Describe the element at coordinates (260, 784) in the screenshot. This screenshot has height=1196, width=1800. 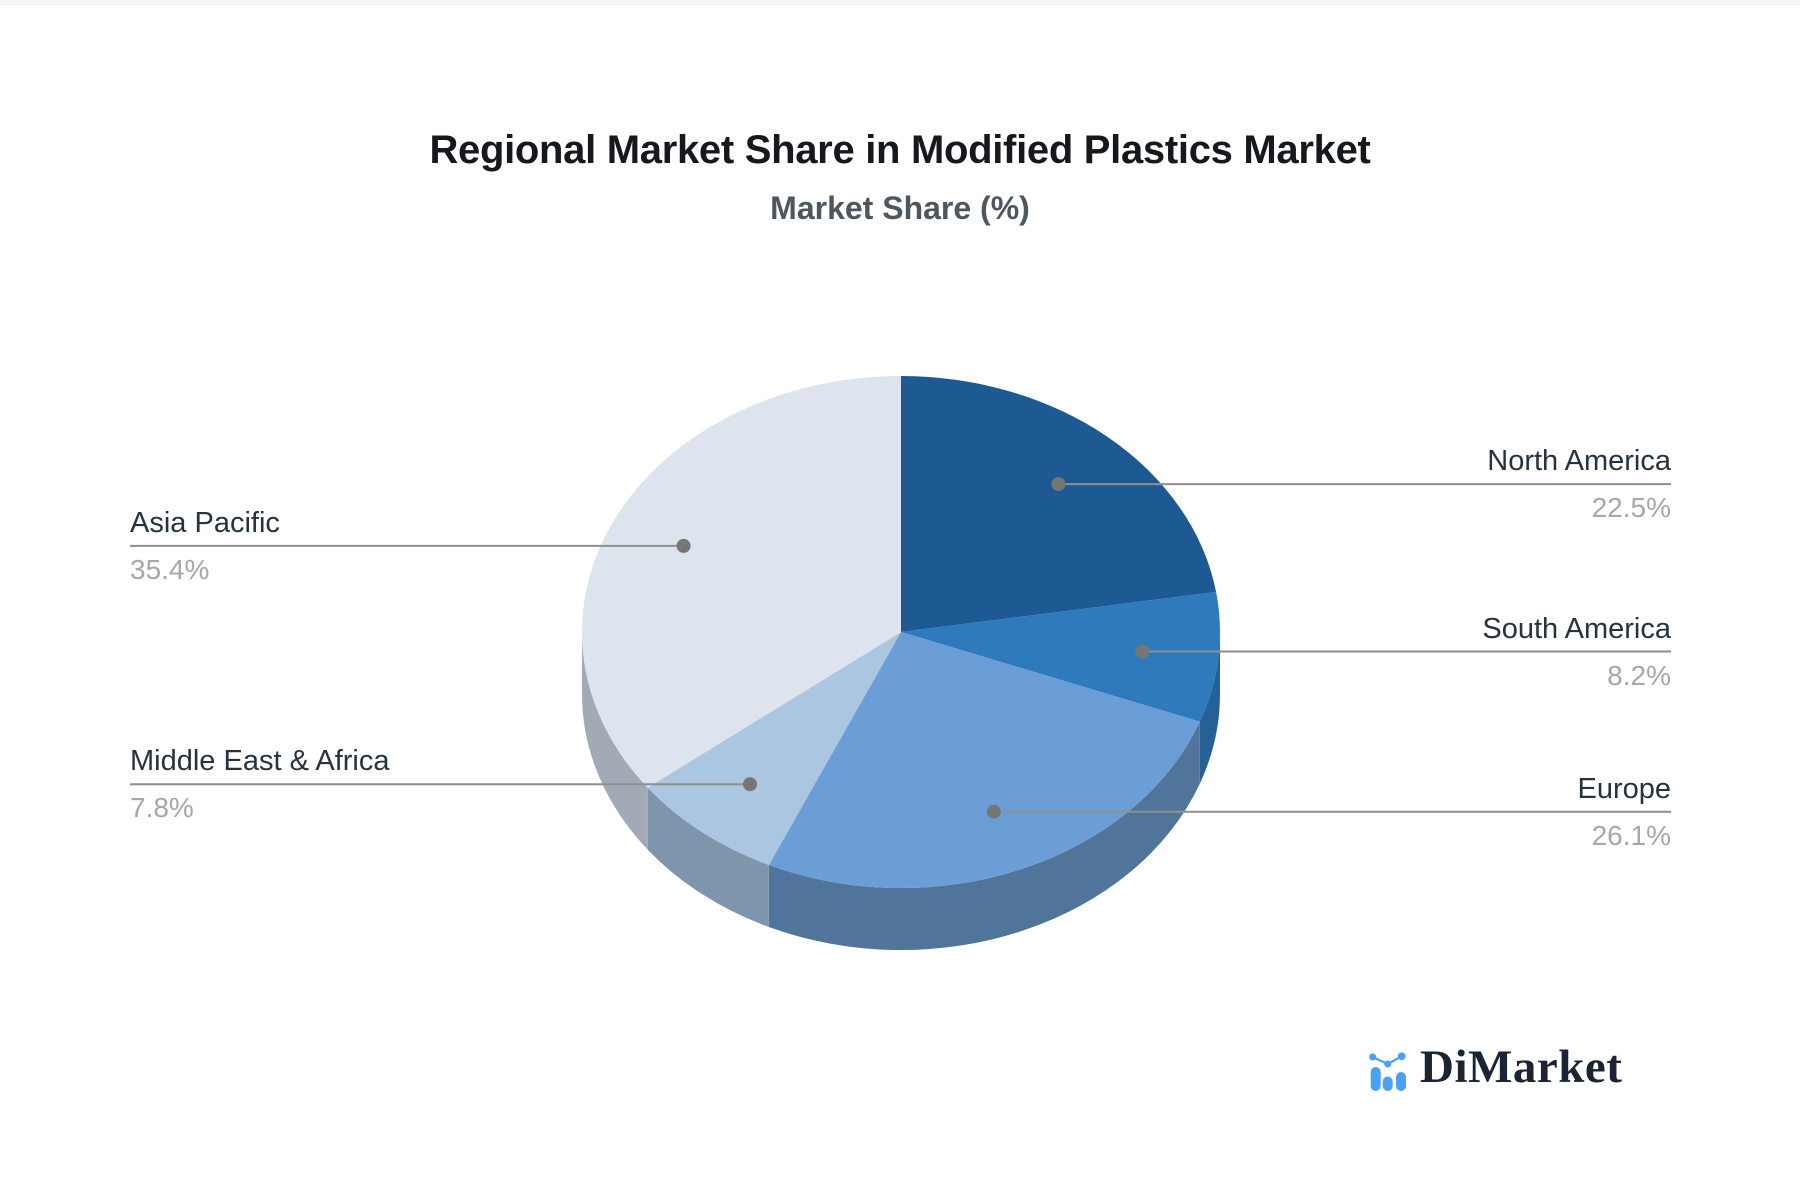
I see `callout-label-middle-east-africa: Middle East & Africa 7.8%` at that location.